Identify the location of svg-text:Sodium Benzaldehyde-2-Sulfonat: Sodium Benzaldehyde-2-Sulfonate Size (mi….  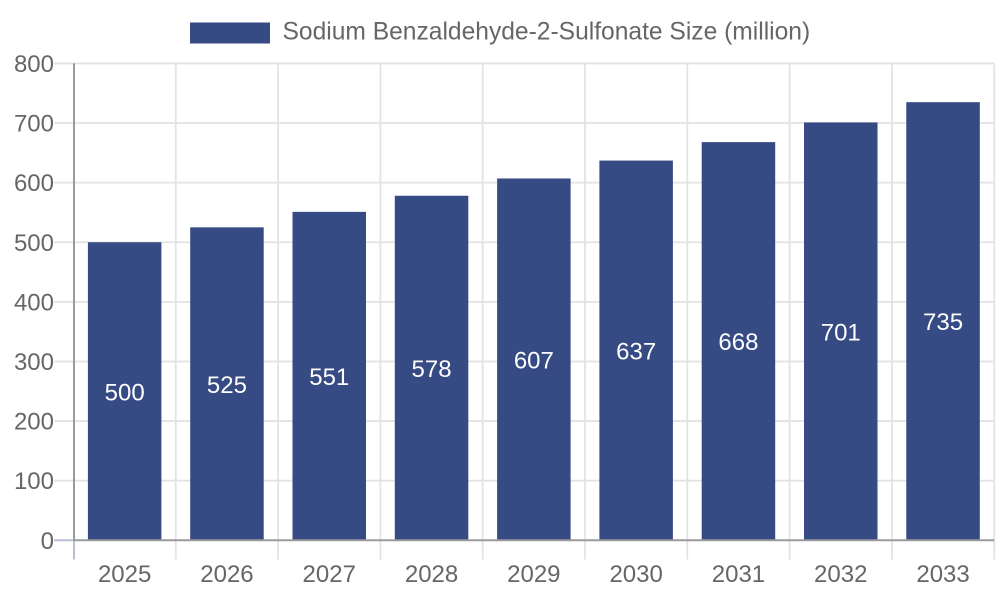
(547, 32).